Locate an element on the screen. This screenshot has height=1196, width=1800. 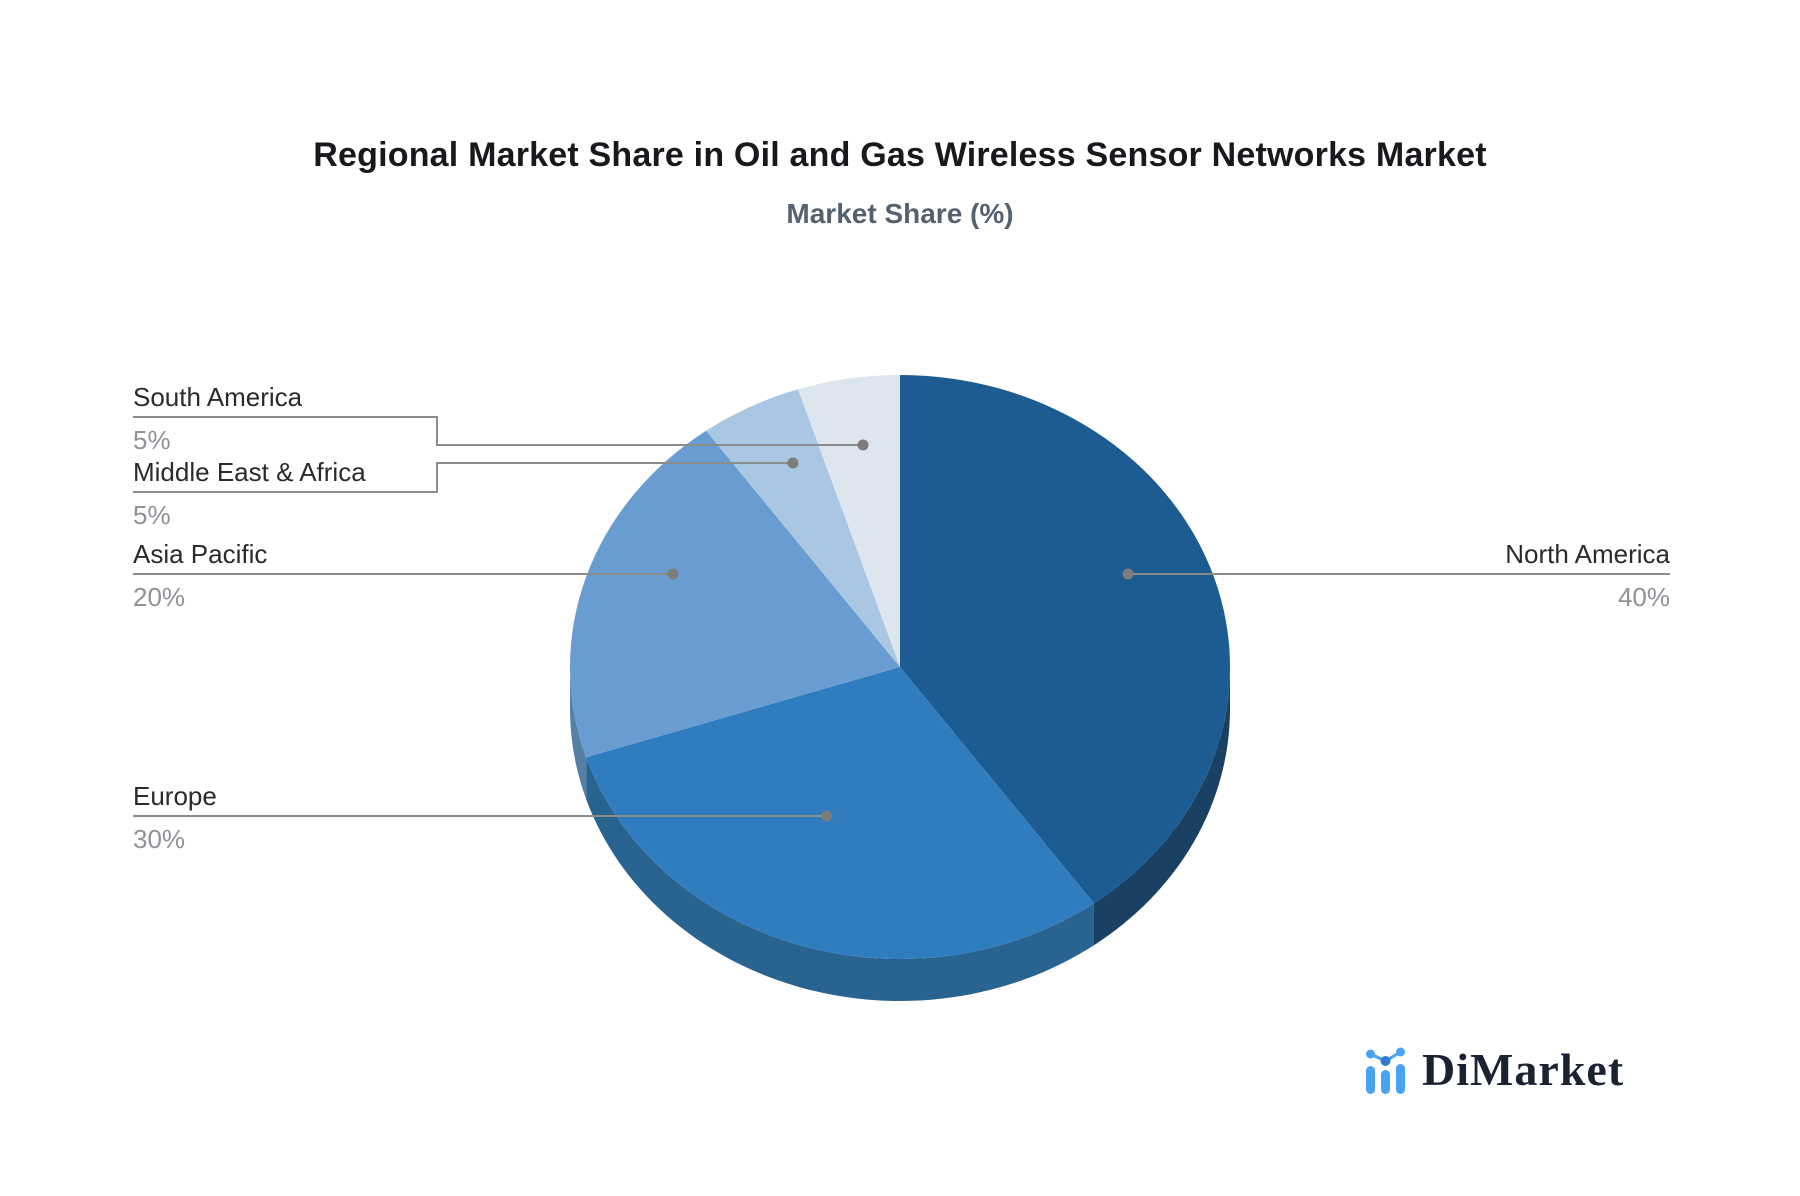
pie-slice-side-europe is located at coordinates (840, 879).